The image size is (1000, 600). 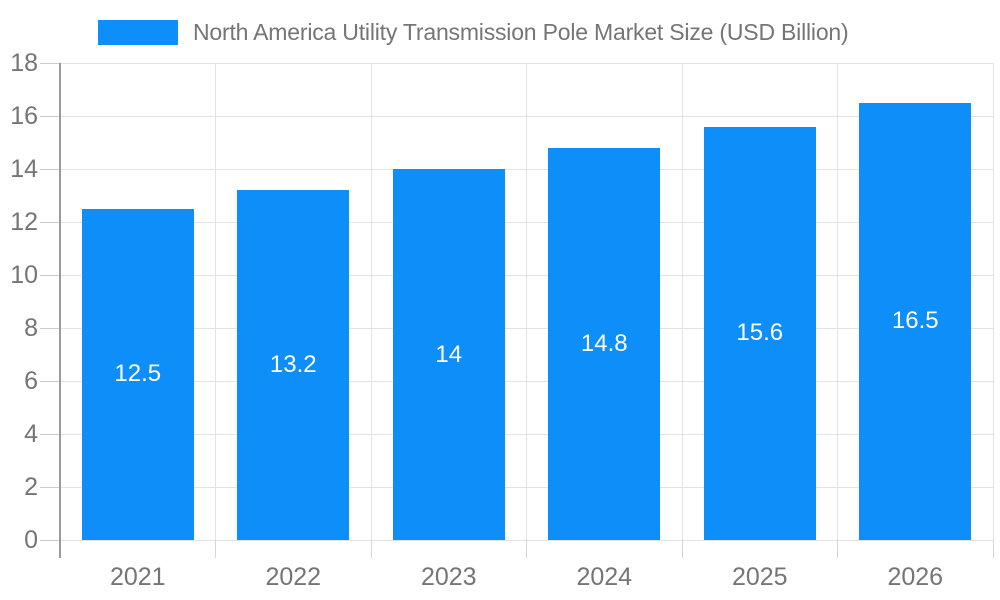 I want to click on y-axis-line, so click(x=60, y=310).